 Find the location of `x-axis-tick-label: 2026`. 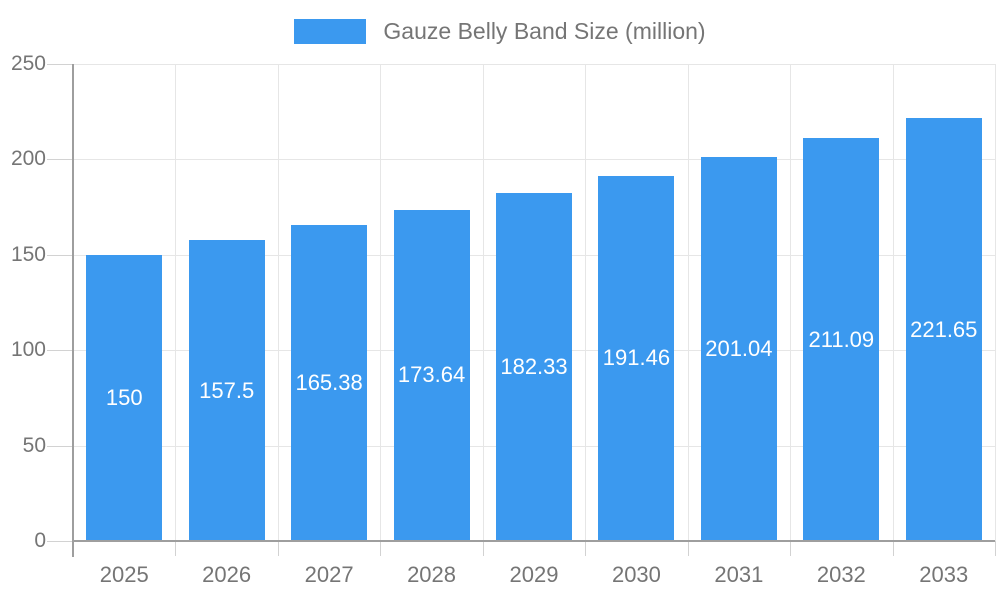

x-axis-tick-label: 2026 is located at coordinates (227, 574).